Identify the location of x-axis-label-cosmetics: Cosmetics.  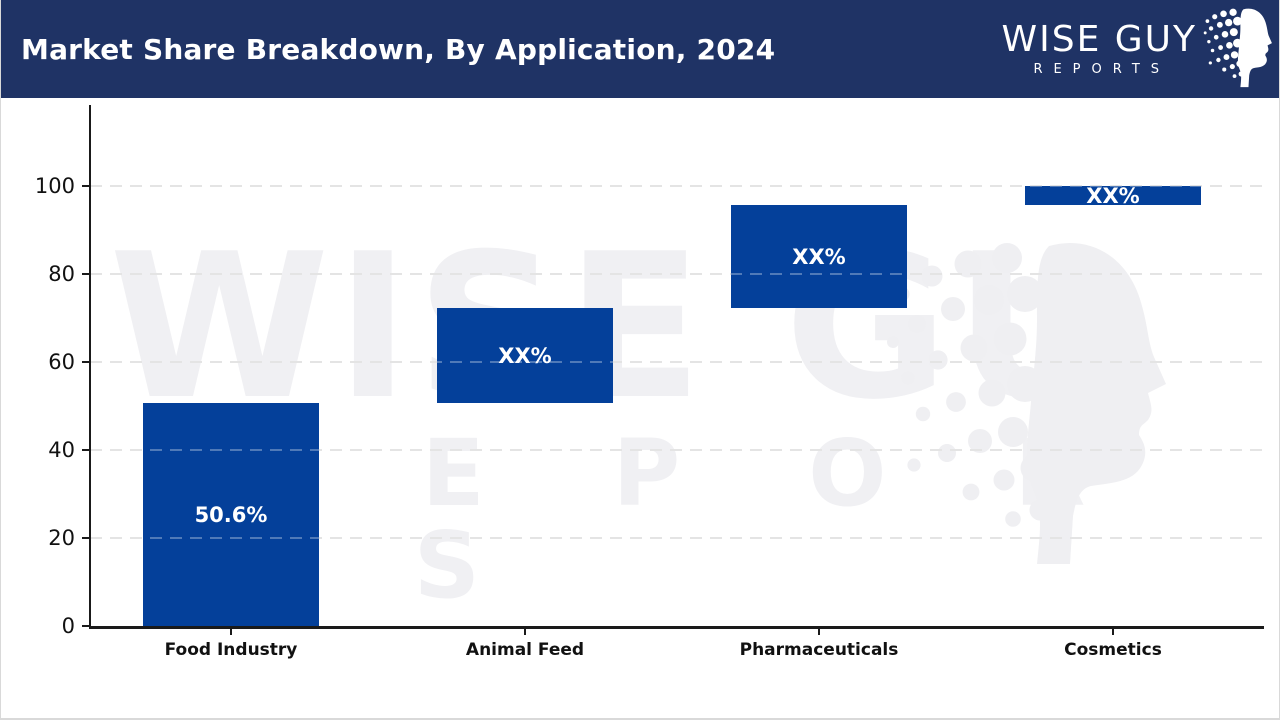
(1113, 650).